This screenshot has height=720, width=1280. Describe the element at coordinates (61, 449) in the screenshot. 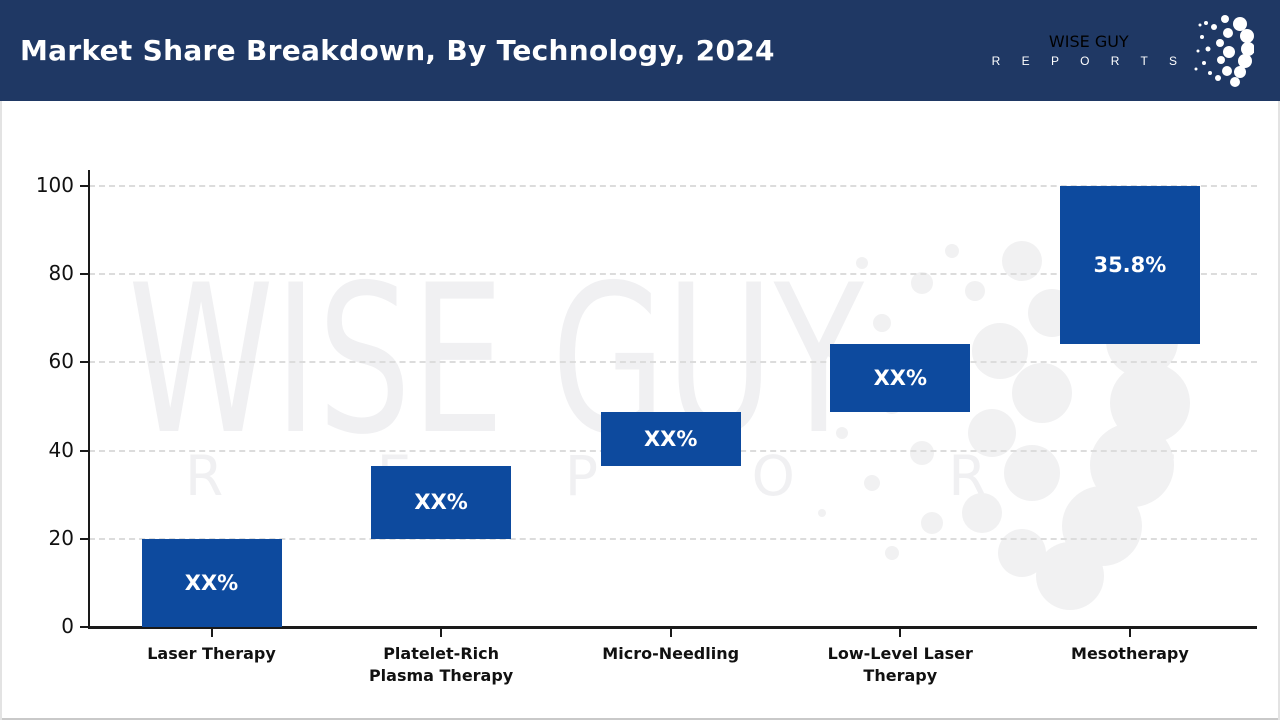

I see `y-tick-label: 40` at that location.